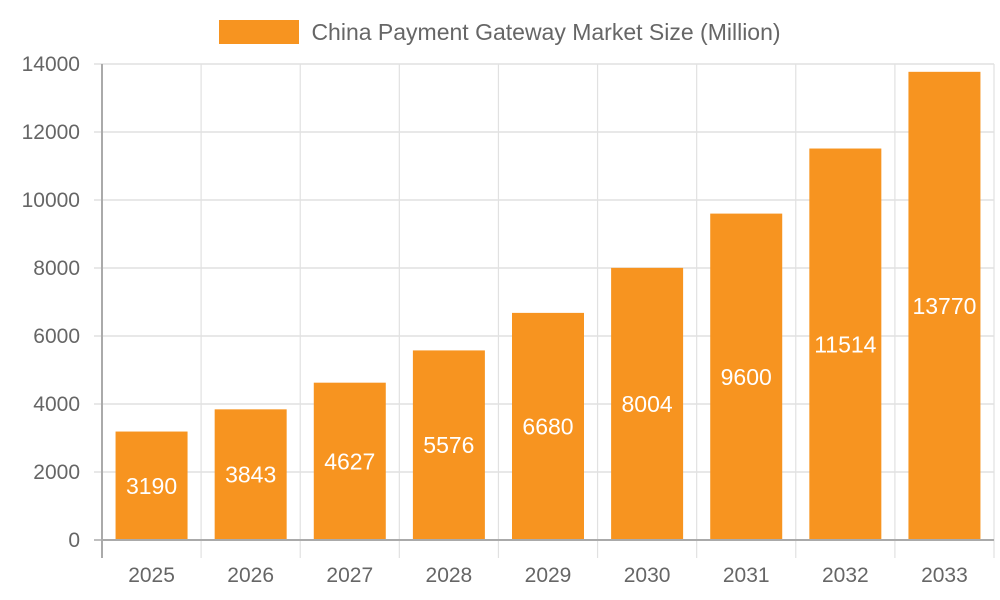  What do you see at coordinates (56, 472) in the screenshot?
I see `y-tick-label: 2000` at bounding box center [56, 472].